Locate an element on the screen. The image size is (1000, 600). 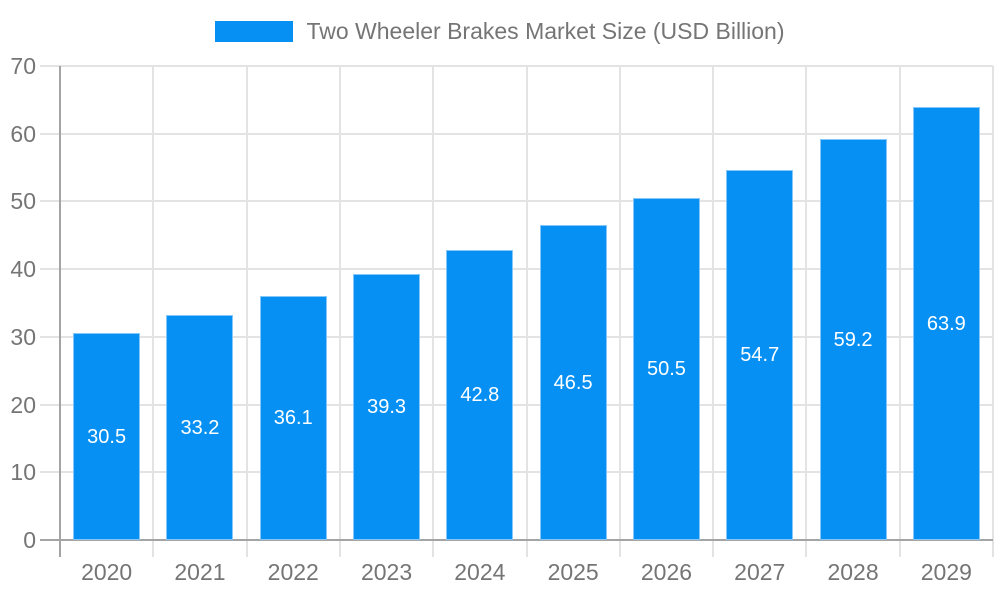
y-axis-tick-label: 70 is located at coordinates (23, 66).